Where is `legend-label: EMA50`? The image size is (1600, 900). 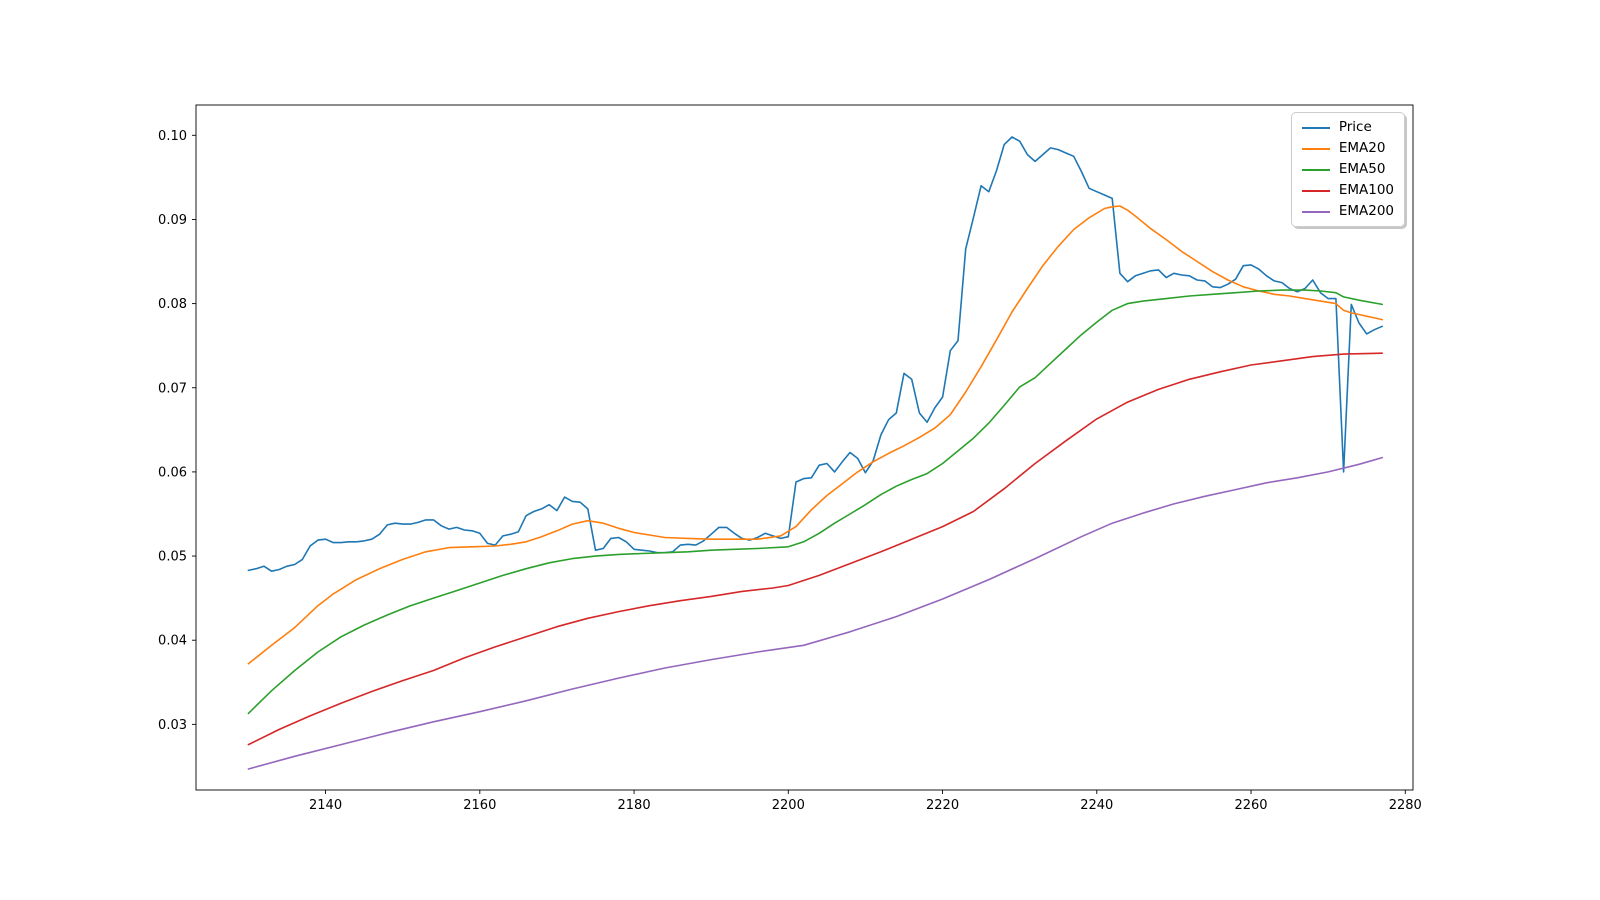 legend-label: EMA50 is located at coordinates (1362, 169).